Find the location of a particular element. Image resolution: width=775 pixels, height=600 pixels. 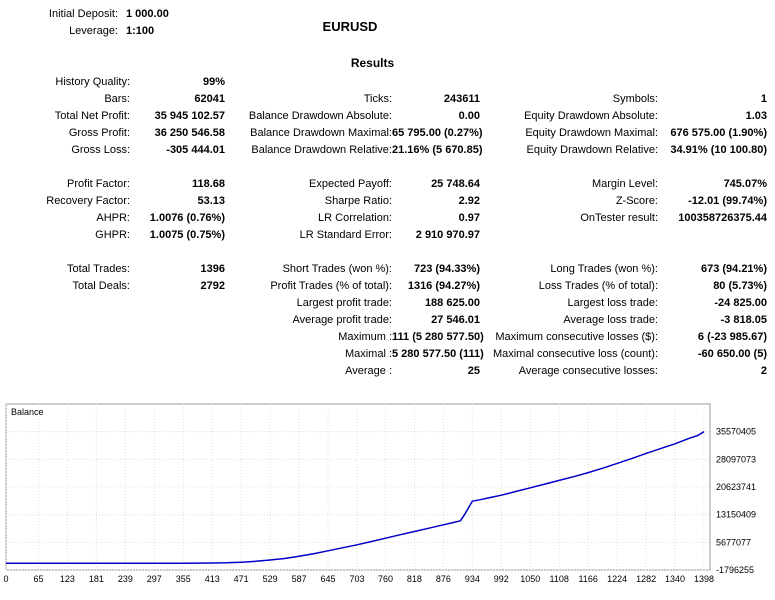

stat-value: 65 795.00 (0.27%) is located at coordinates (437, 133).